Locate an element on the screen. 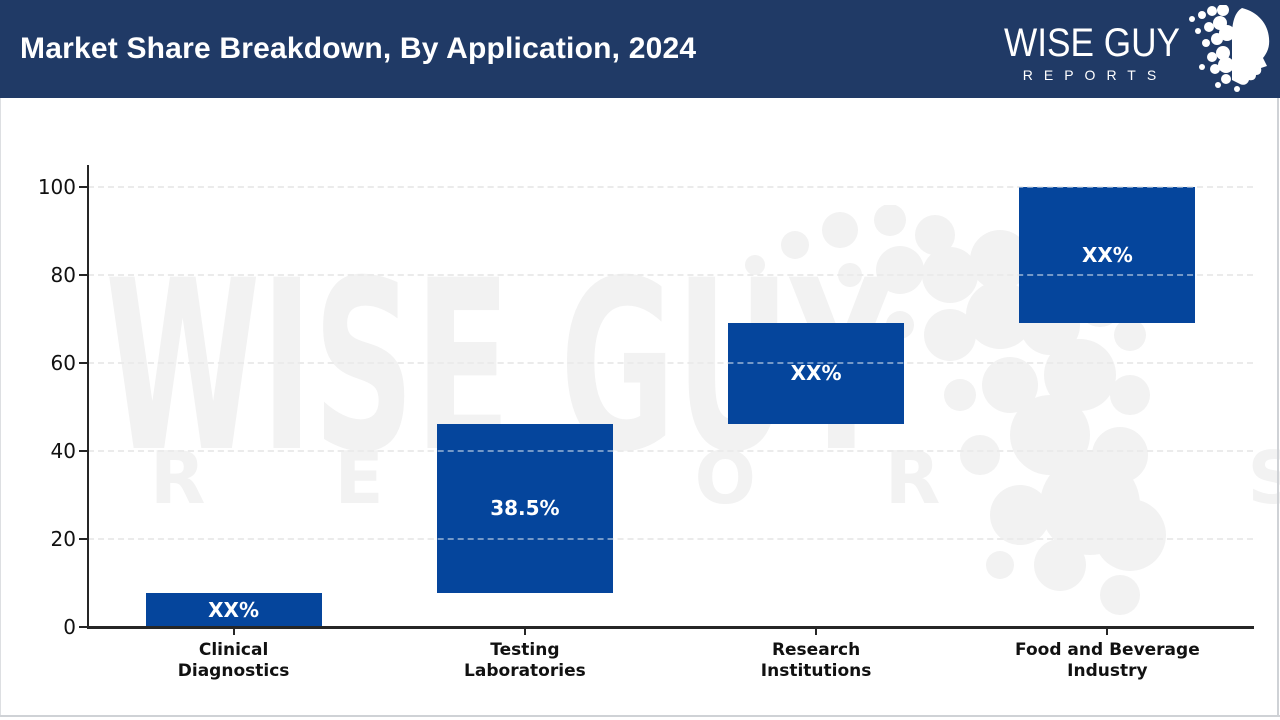 This screenshot has height=720, width=1280. x-axis-category-label-line: Food and Beverage is located at coordinates (1107, 650).